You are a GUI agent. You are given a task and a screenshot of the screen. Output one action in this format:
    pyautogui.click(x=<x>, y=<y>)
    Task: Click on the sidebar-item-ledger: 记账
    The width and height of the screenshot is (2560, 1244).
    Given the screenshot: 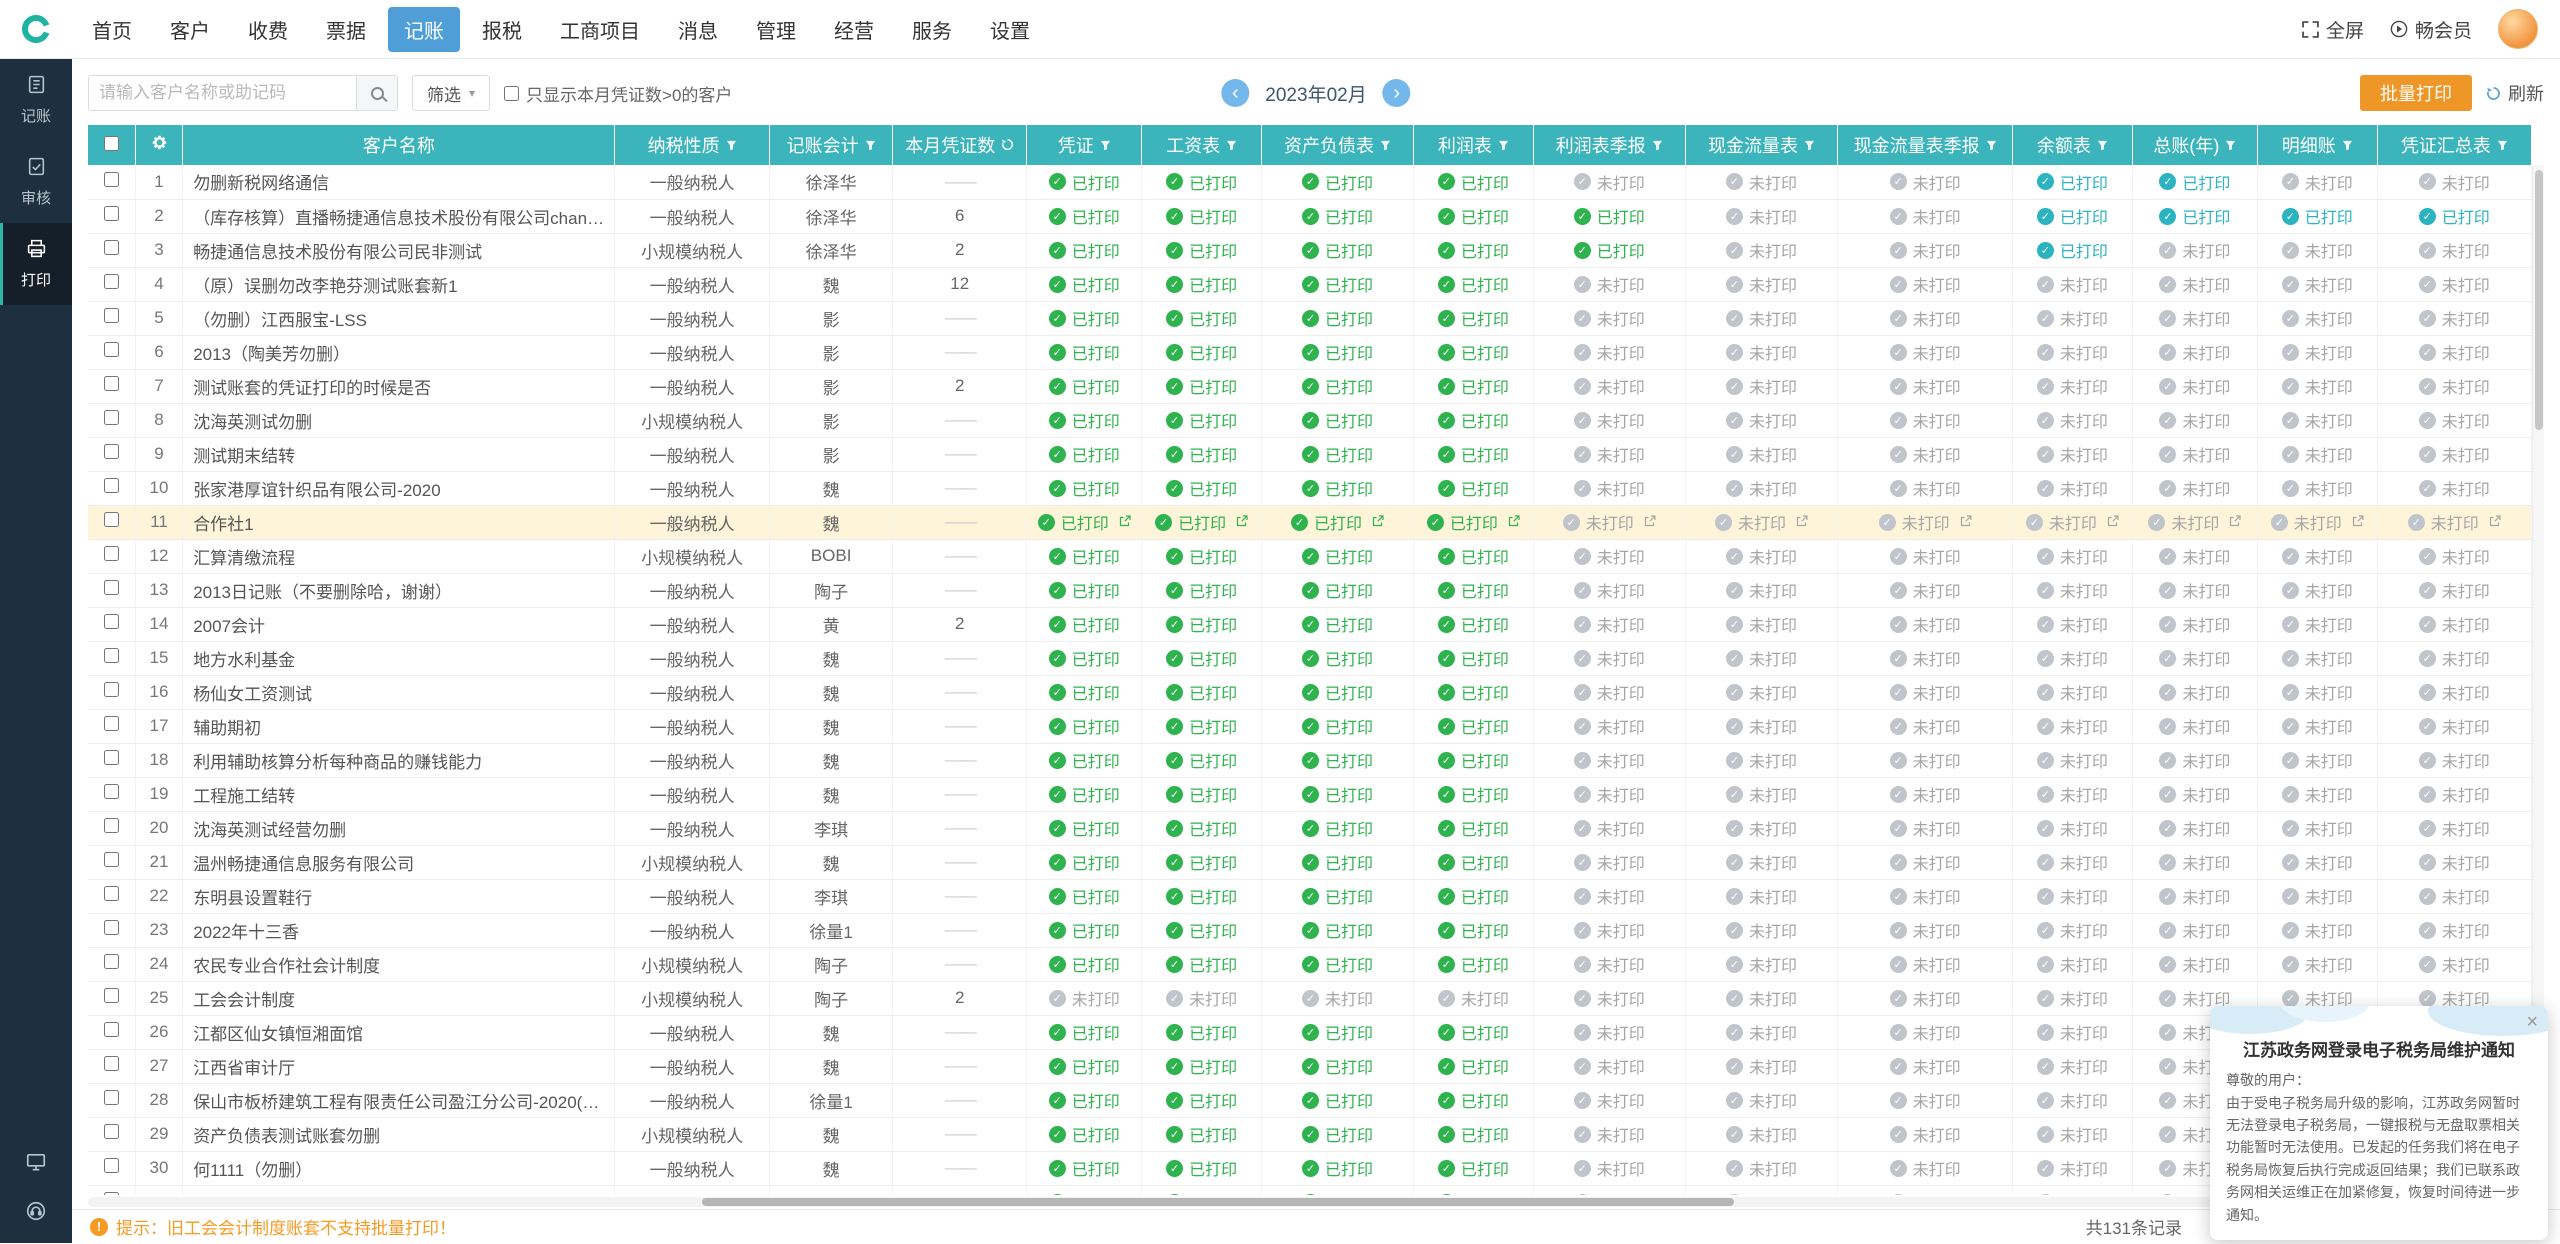 What is the action you would take?
    pyautogui.click(x=36, y=100)
    